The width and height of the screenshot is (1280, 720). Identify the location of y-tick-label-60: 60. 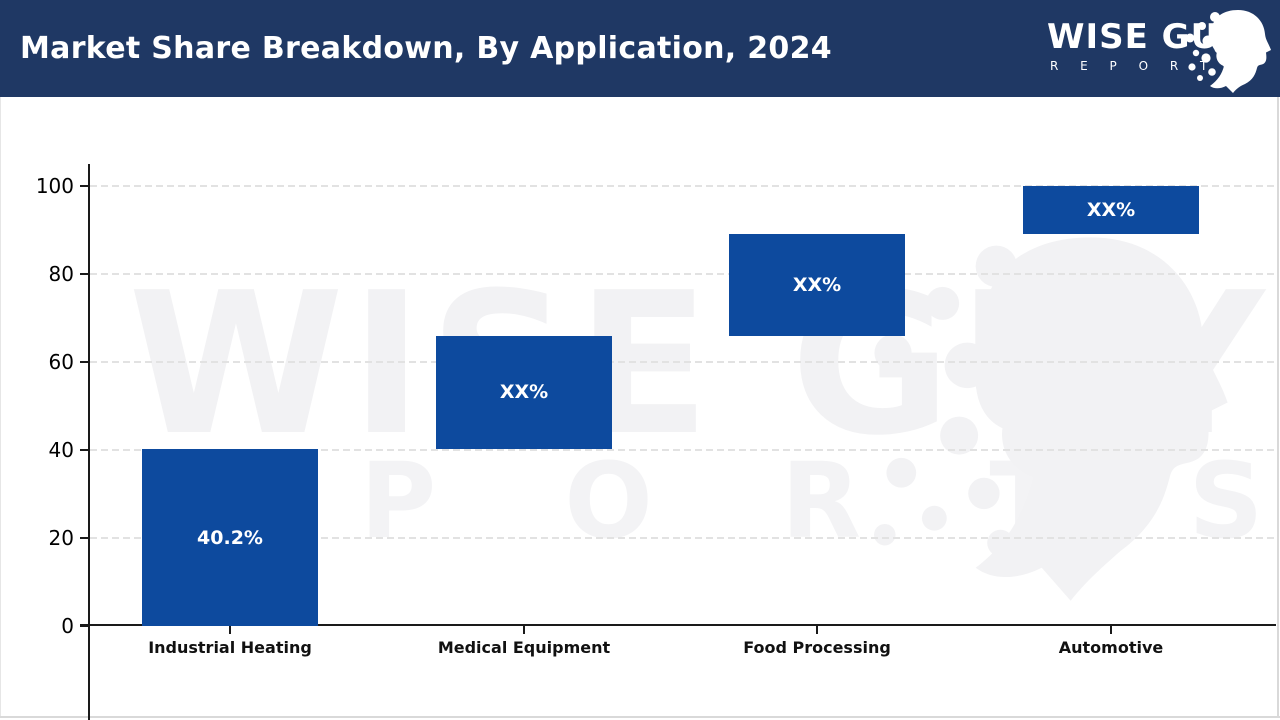
(61, 362).